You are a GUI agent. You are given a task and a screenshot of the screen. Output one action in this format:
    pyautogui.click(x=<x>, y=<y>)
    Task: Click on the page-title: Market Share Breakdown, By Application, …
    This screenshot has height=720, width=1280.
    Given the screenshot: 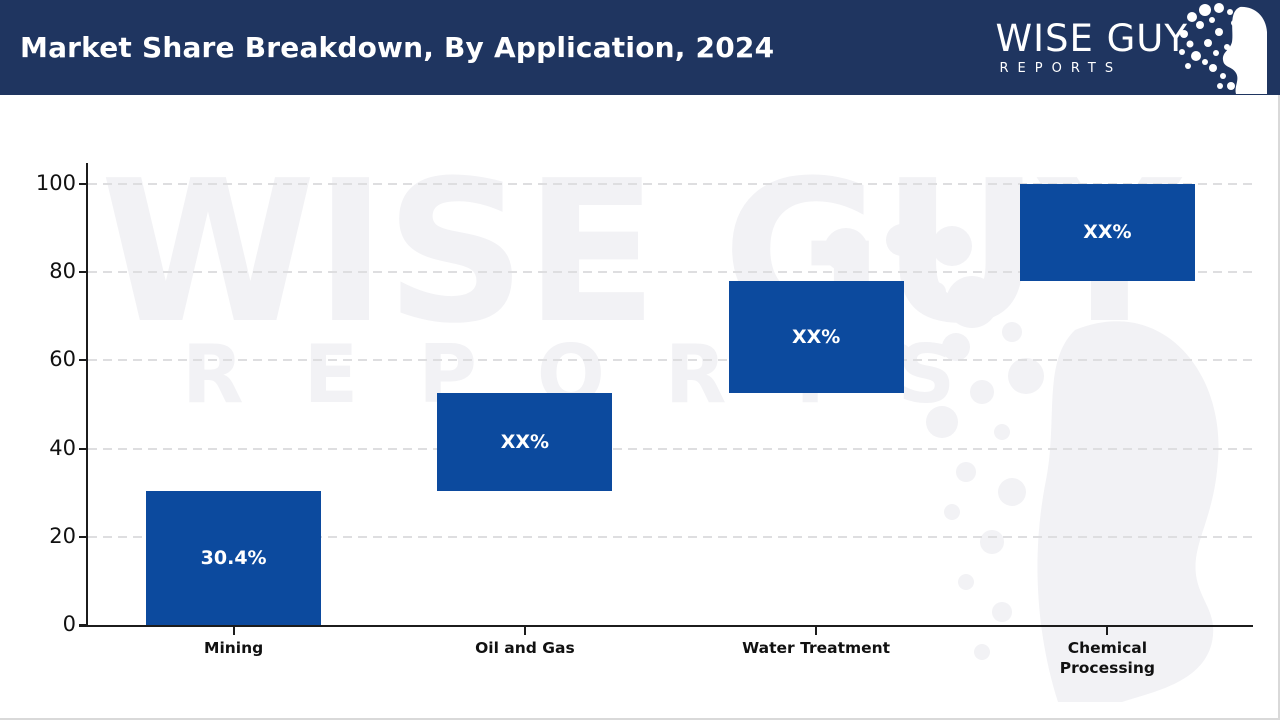 What is the action you would take?
    pyautogui.click(x=397, y=47)
    